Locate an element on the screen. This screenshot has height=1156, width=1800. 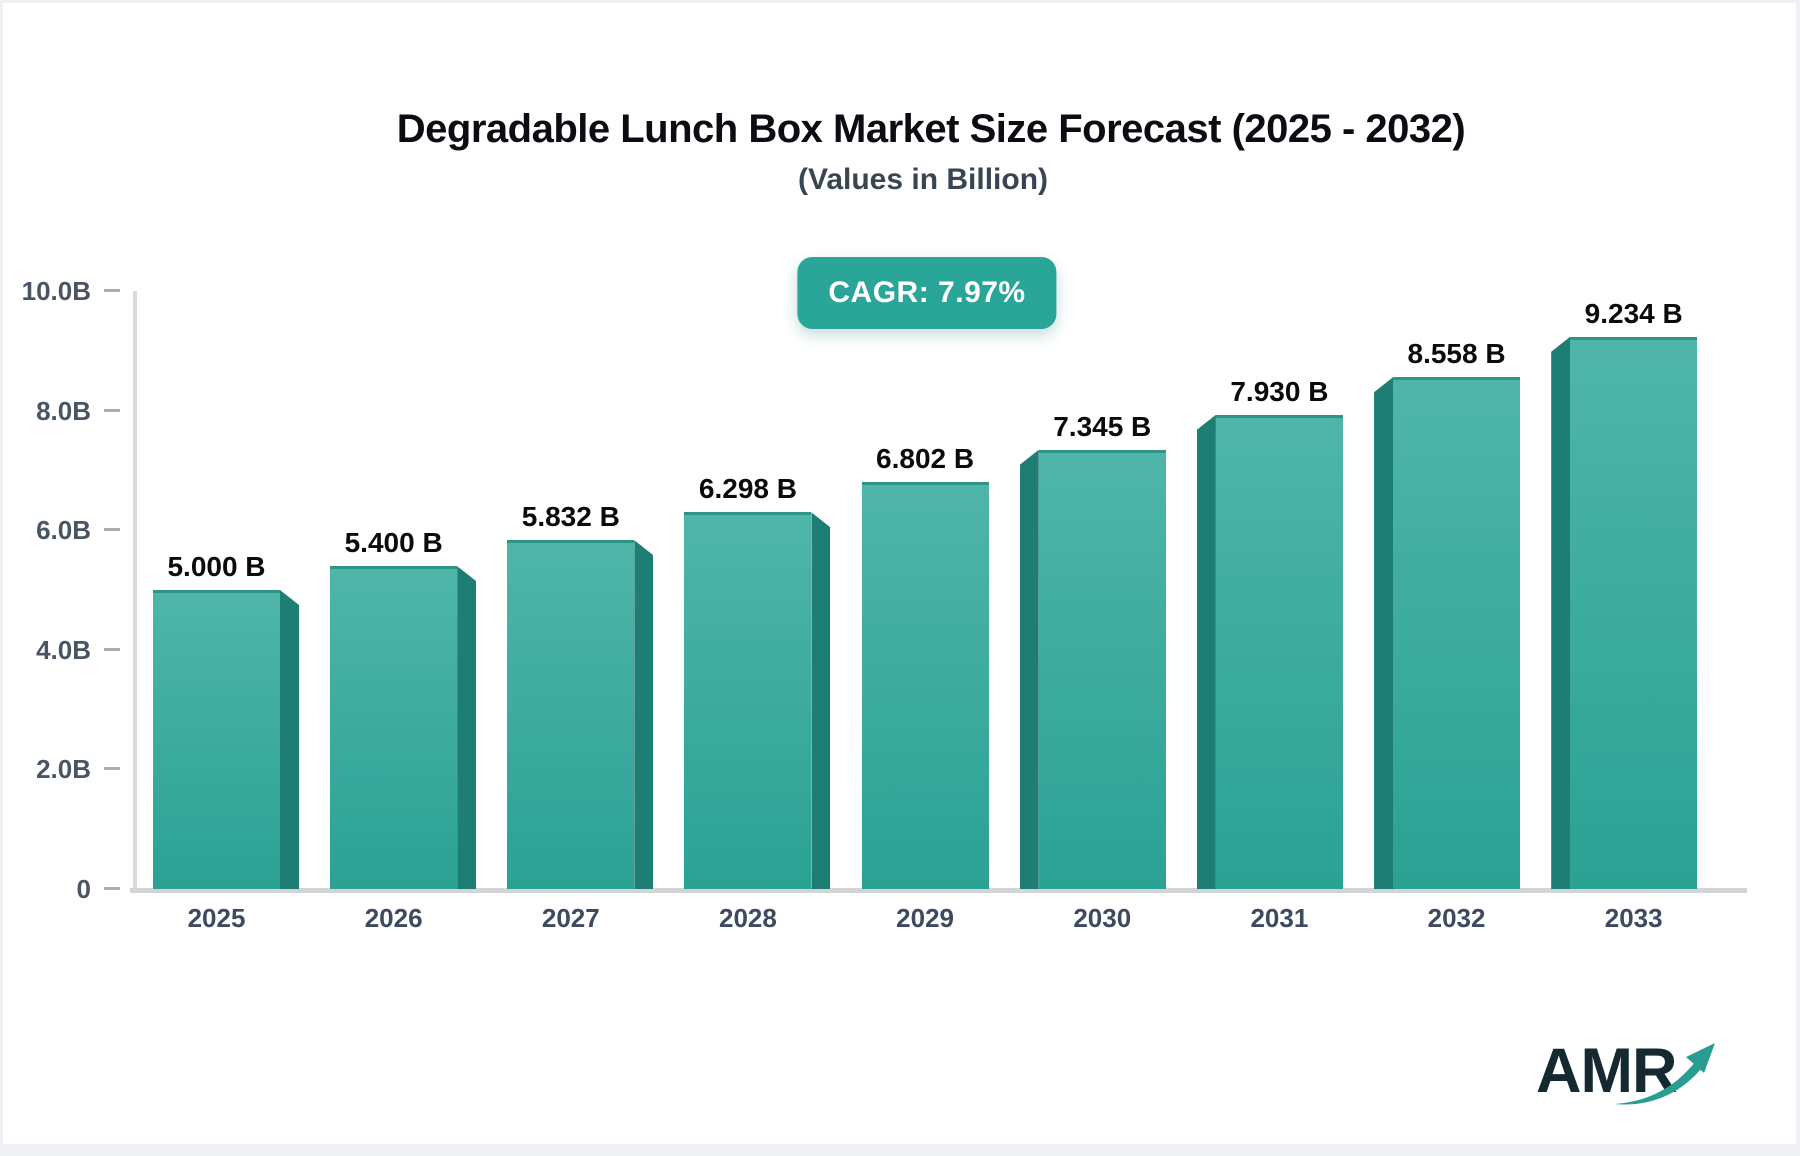
bar-value-label-2033: 9.234 B is located at coordinates (1633, 313).